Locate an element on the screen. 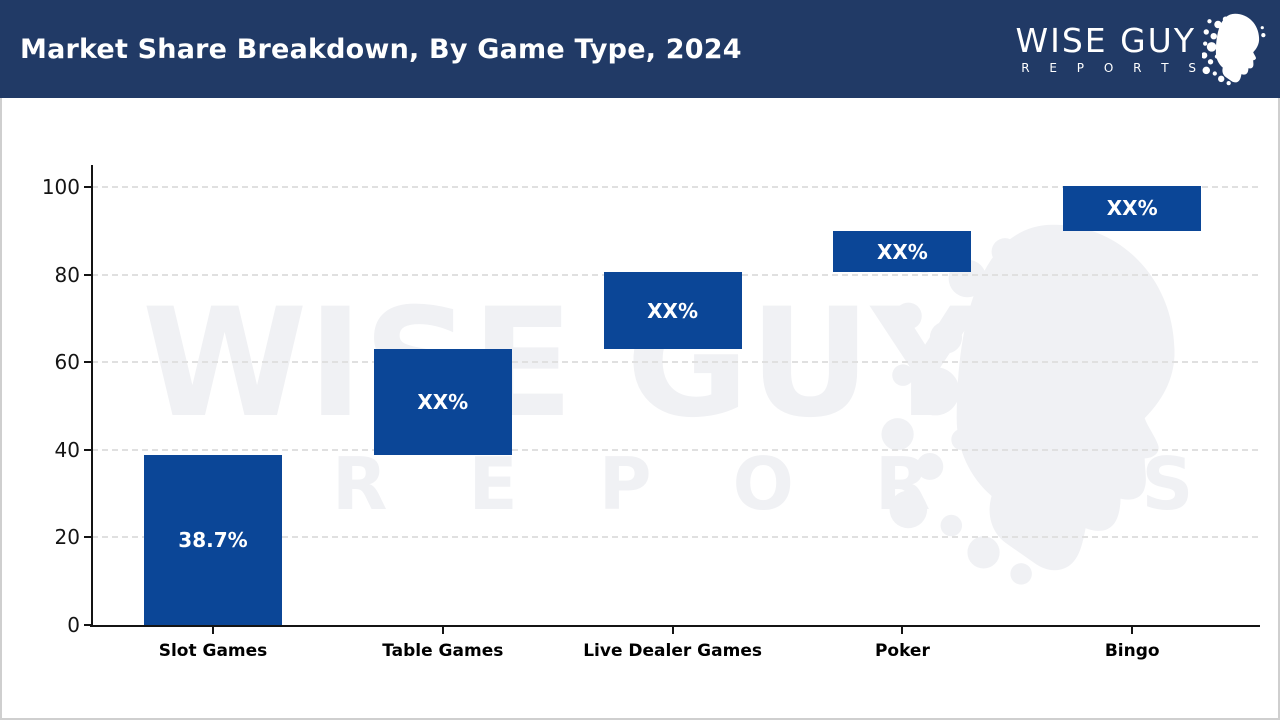  waterfall-bar-slot-games: 38.7% is located at coordinates (213, 540).